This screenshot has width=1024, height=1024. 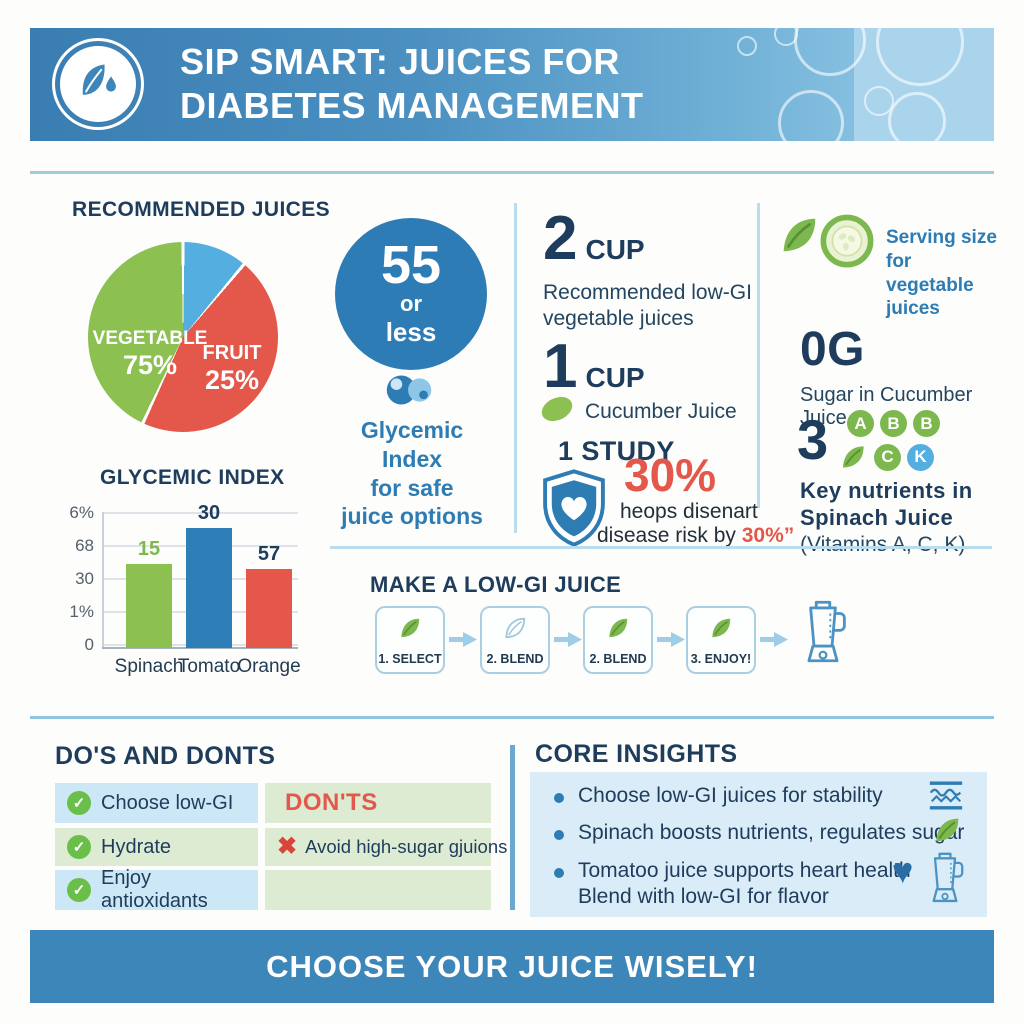 I want to click on sugar-desc: Sugar in Cucumber Juice, so click(x=886, y=406).